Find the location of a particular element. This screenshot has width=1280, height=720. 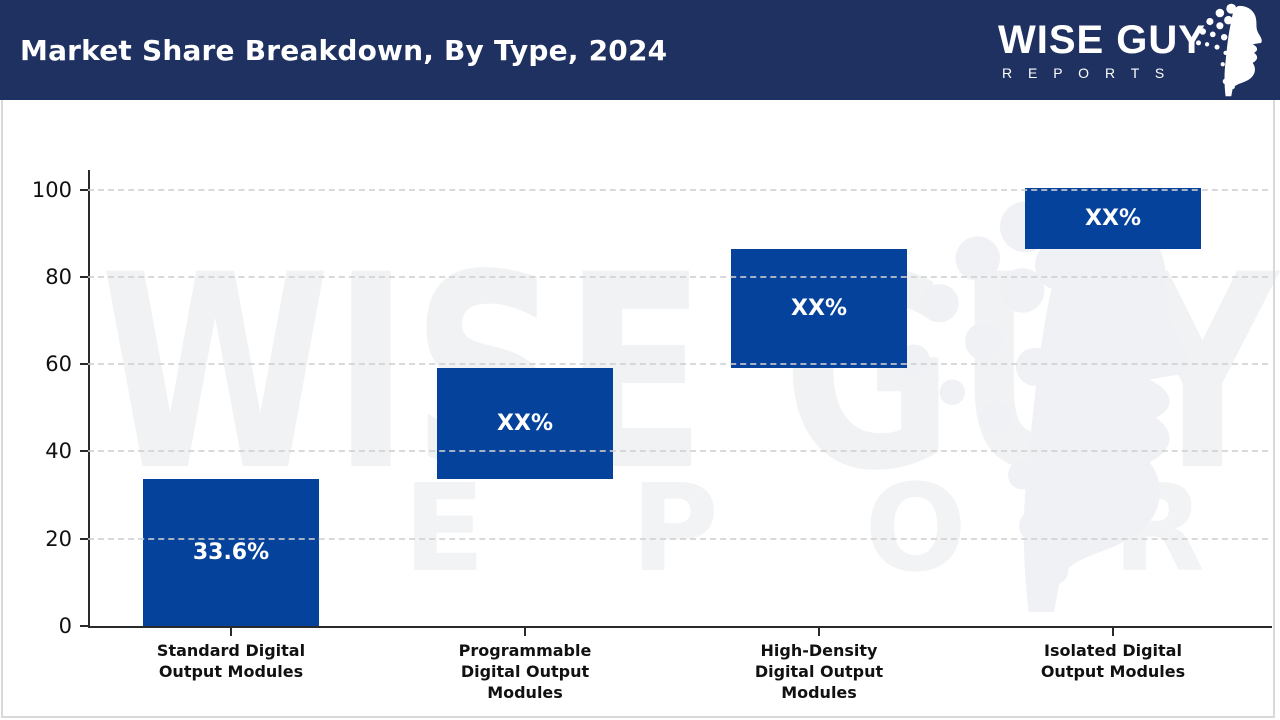

y-axis-line is located at coordinates (89, 398).